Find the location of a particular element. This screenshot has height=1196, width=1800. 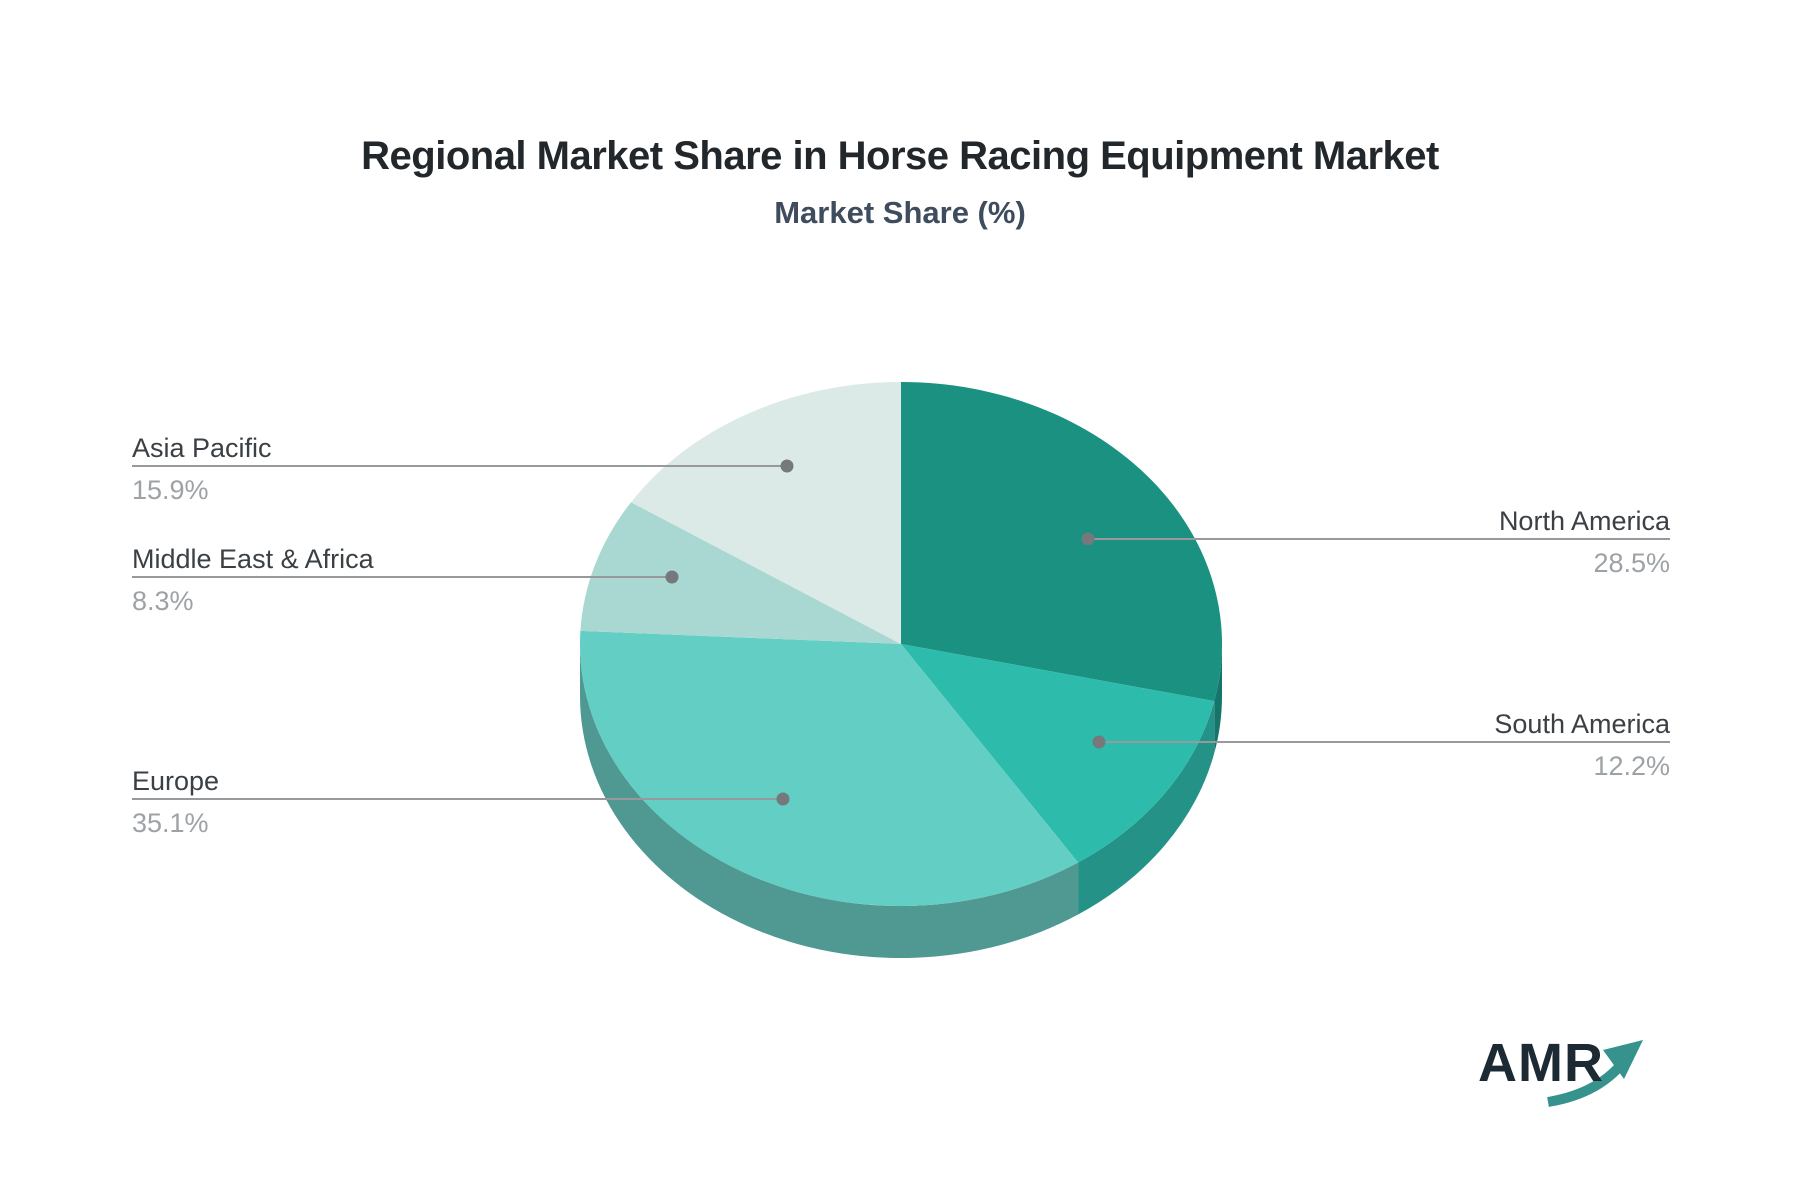

callout-dot-south-america is located at coordinates (1099, 742).